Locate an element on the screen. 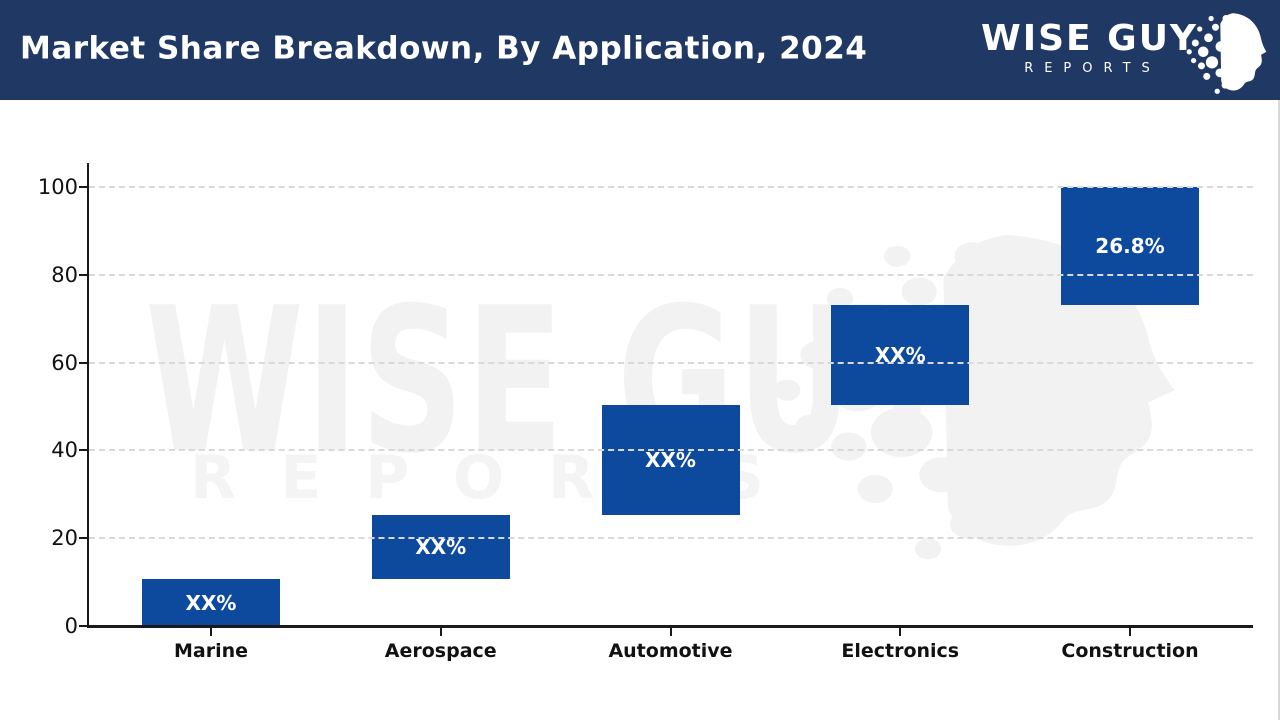 This screenshot has height=720, width=1280. bar-value-label: 26.8% is located at coordinates (1130, 245).